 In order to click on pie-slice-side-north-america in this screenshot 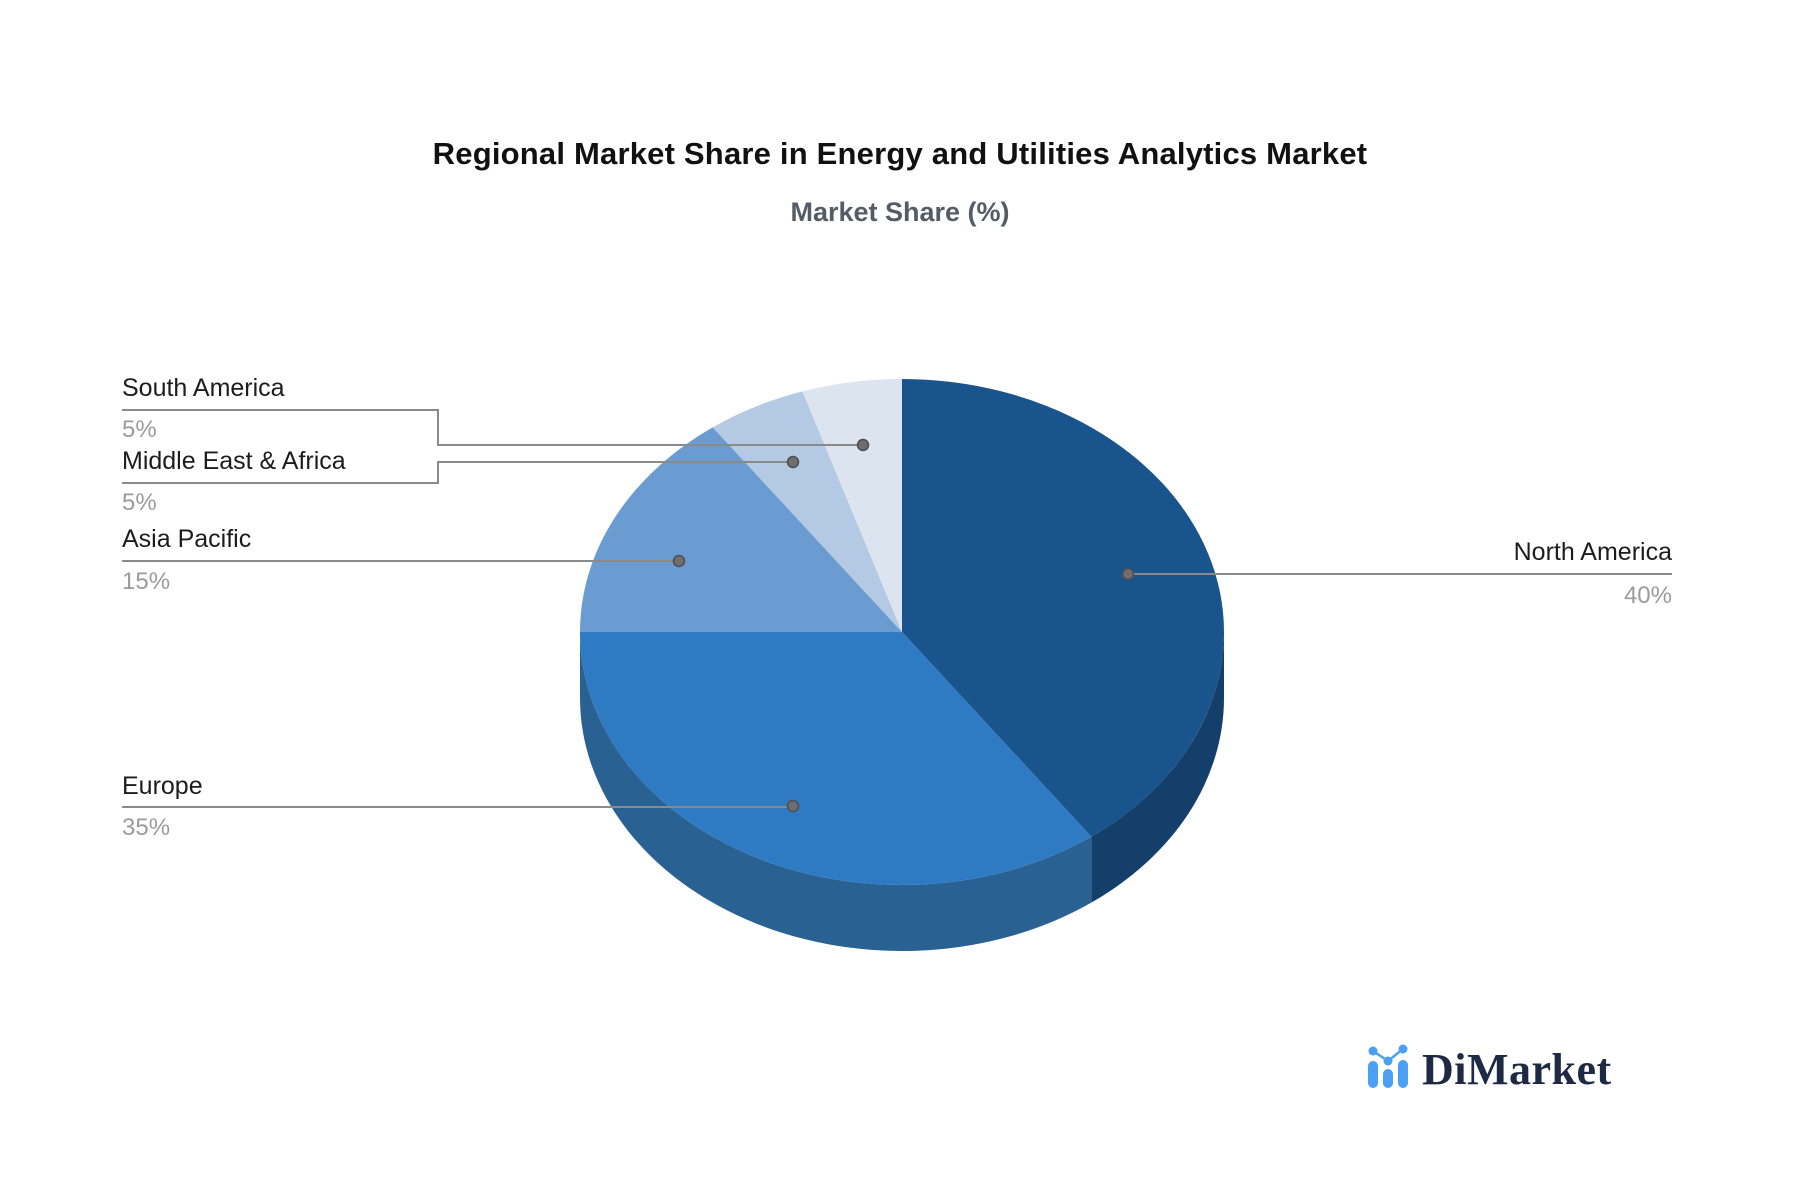, I will do `click(1157, 767)`.